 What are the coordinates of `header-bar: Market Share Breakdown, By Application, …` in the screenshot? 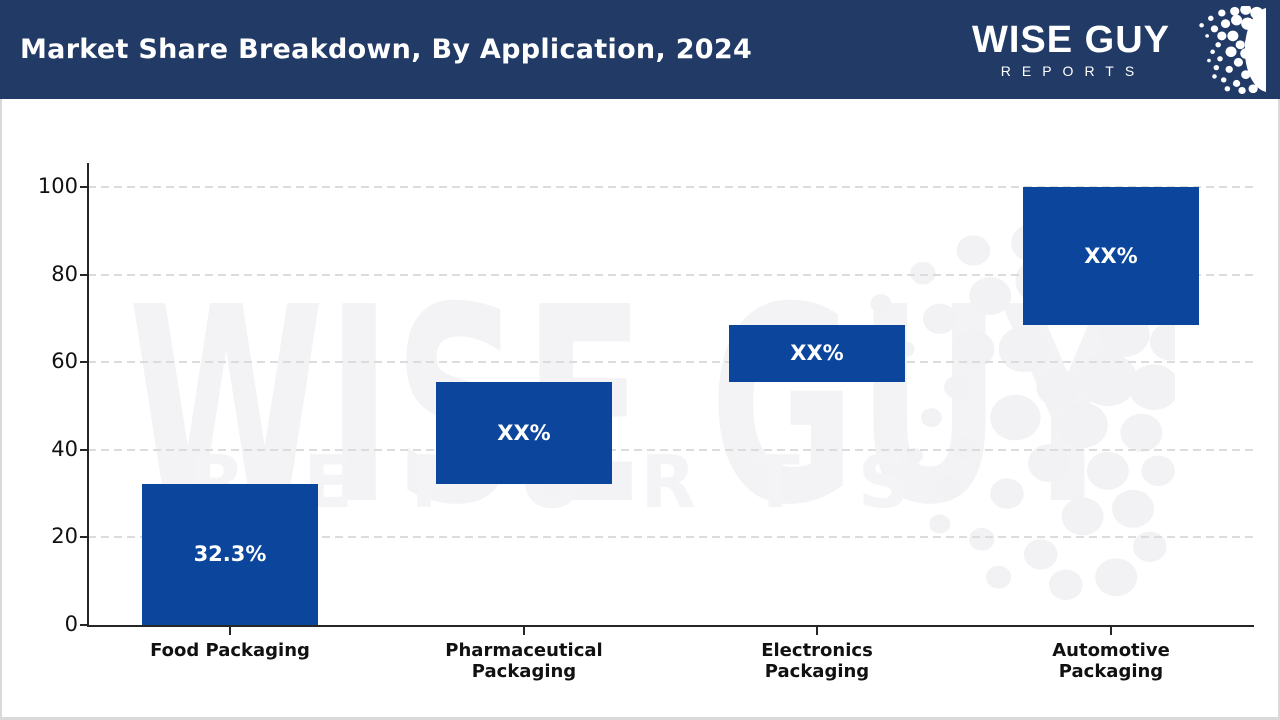 It's located at (640, 49).